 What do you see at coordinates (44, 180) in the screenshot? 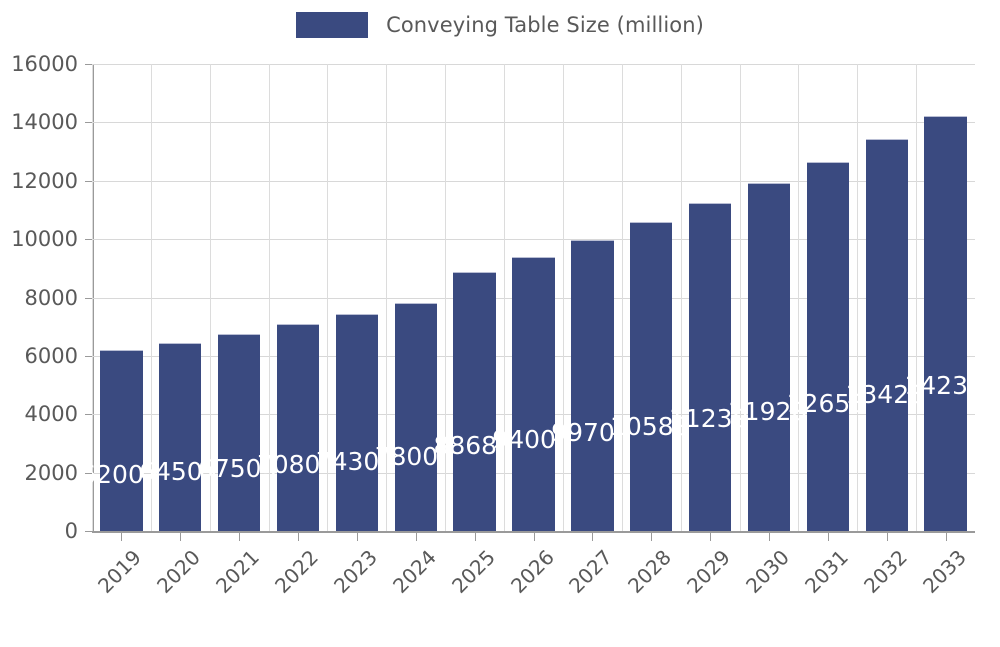
I see `y-tick-label: 12000` at bounding box center [44, 180].